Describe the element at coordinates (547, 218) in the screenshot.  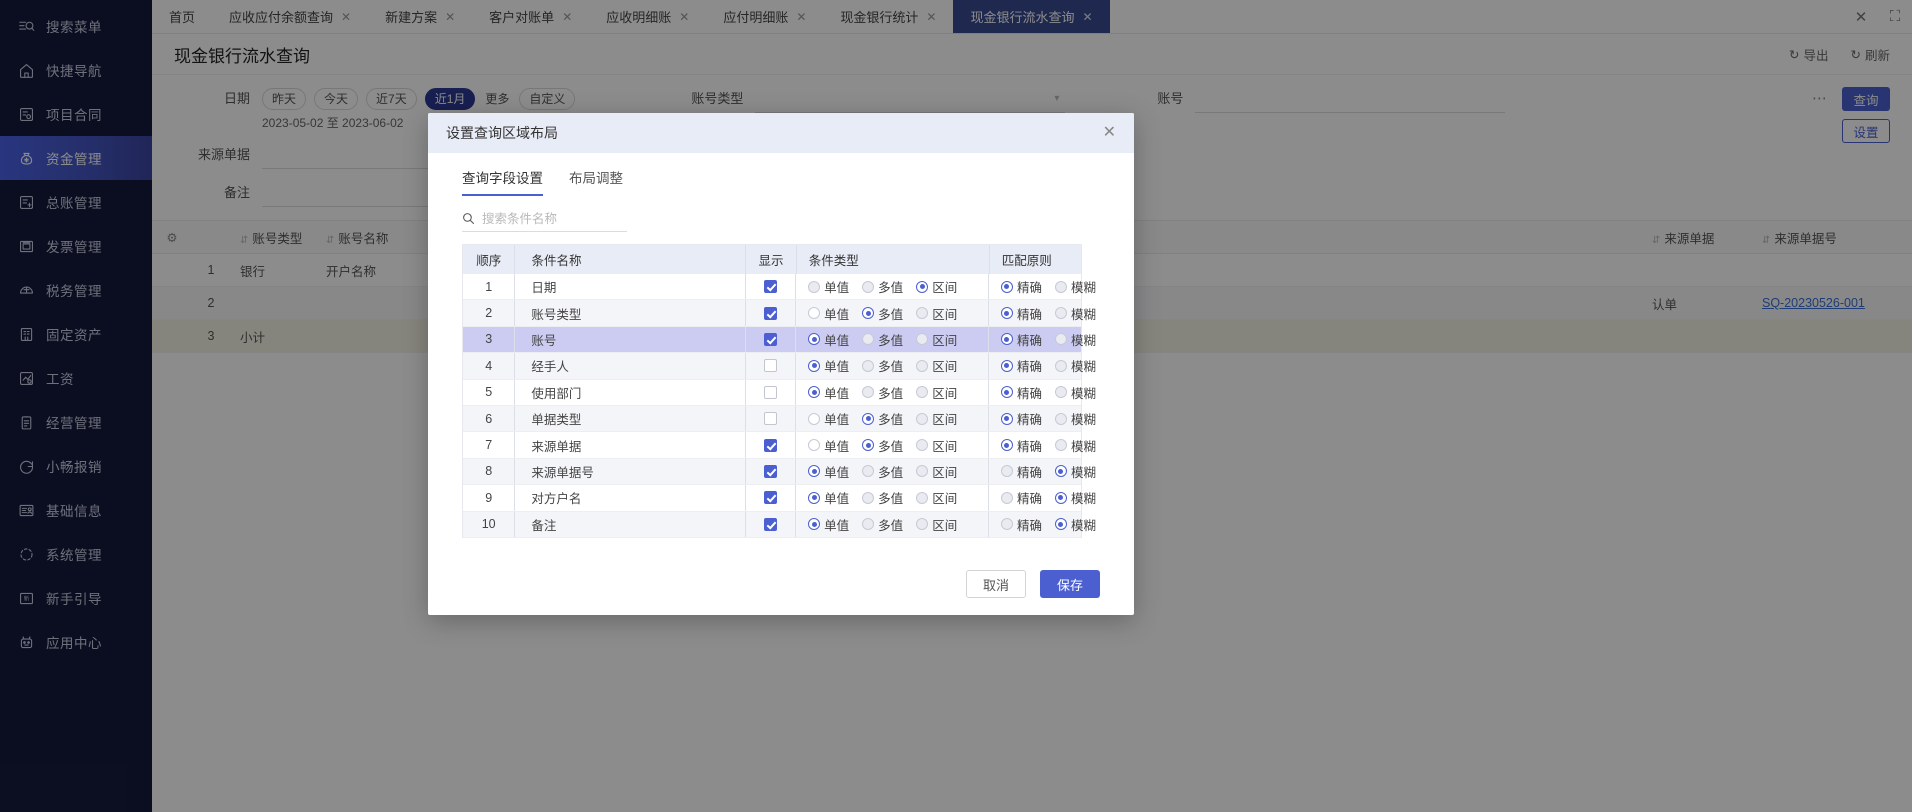
I see `search-input` at that location.